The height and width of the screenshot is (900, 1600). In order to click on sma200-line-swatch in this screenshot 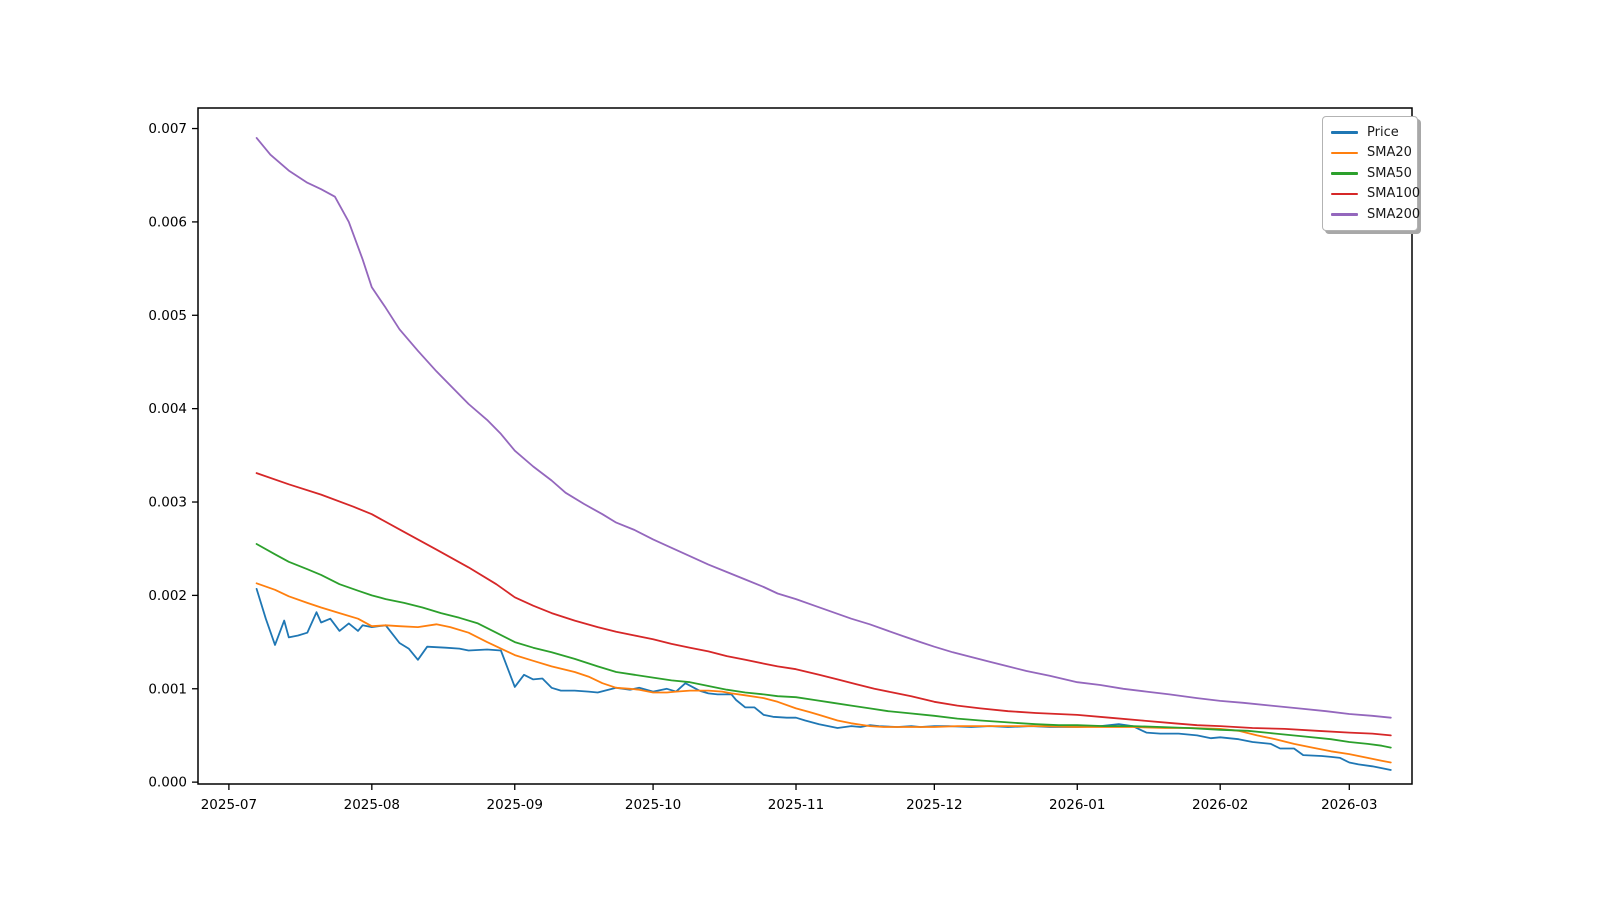, I will do `click(1344, 214)`.